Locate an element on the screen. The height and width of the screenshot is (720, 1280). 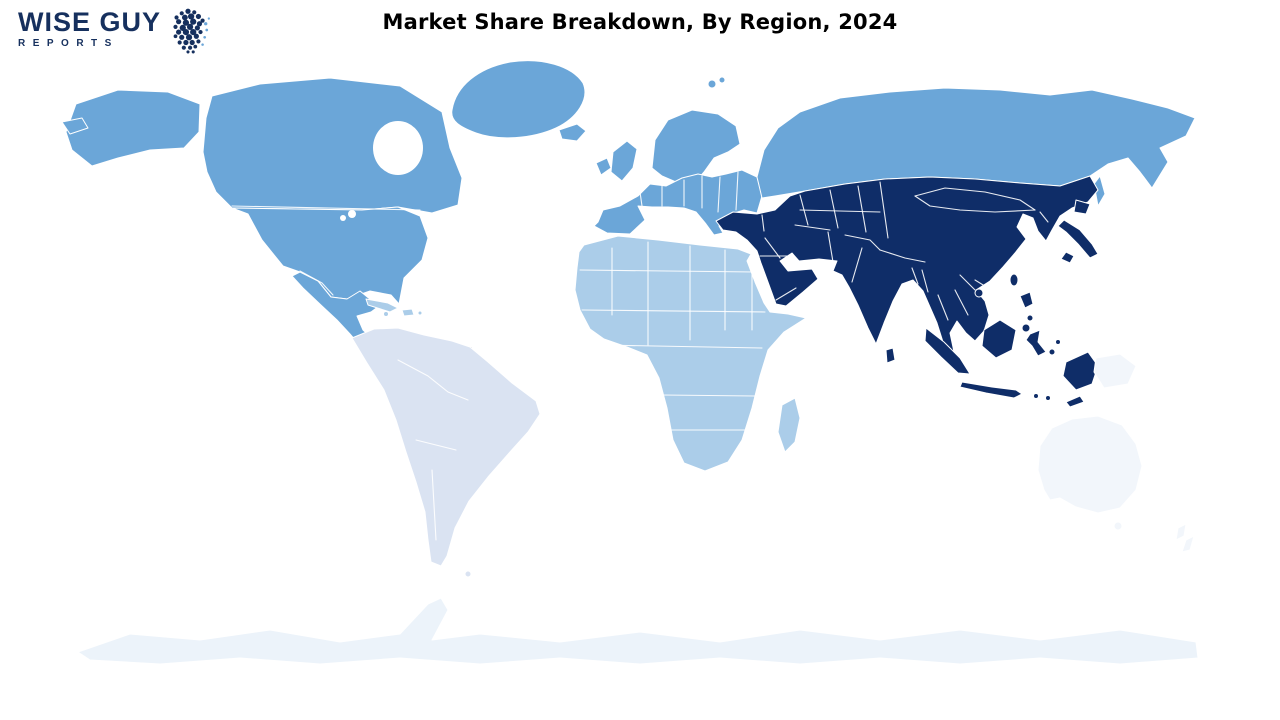
chukotka-fragment is located at coordinates (75, 126).